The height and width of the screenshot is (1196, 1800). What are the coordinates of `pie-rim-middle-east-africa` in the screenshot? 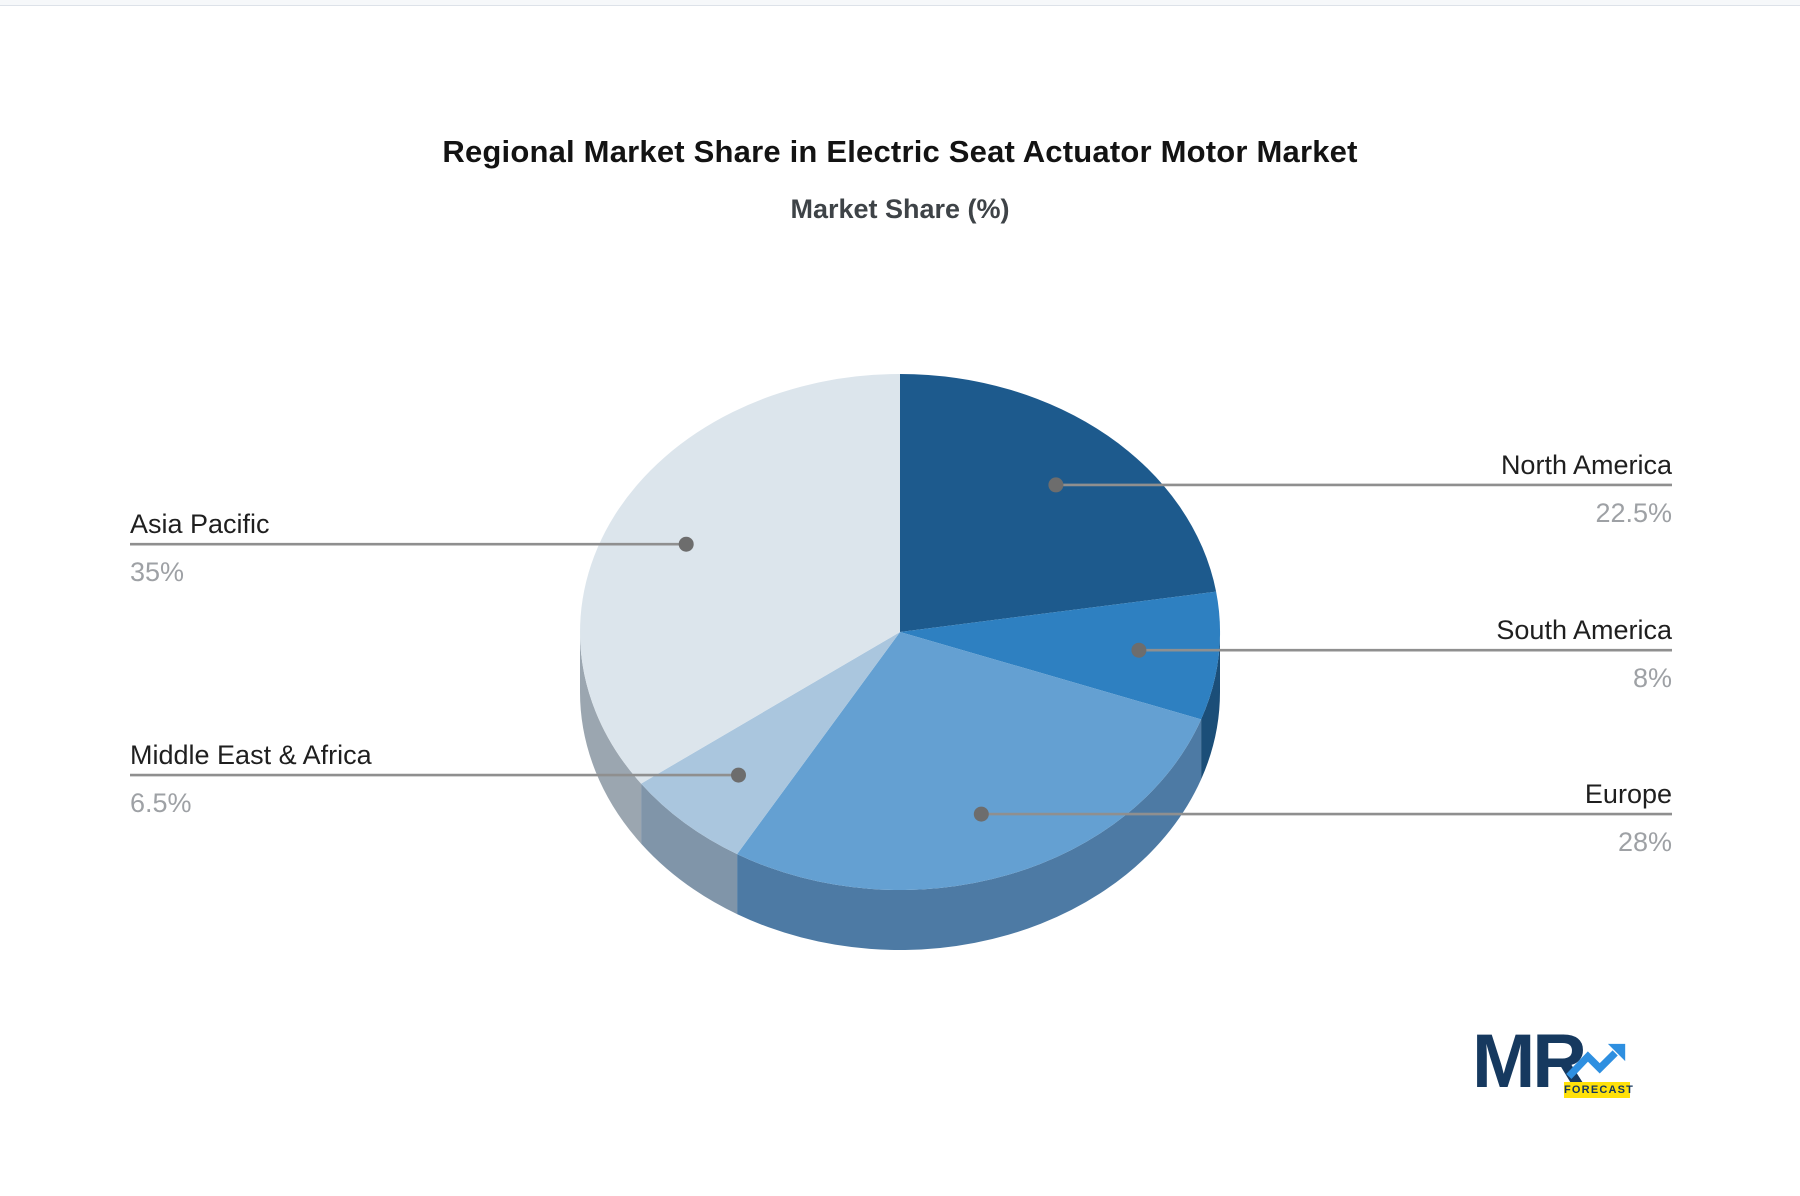 It's located at (689, 849).